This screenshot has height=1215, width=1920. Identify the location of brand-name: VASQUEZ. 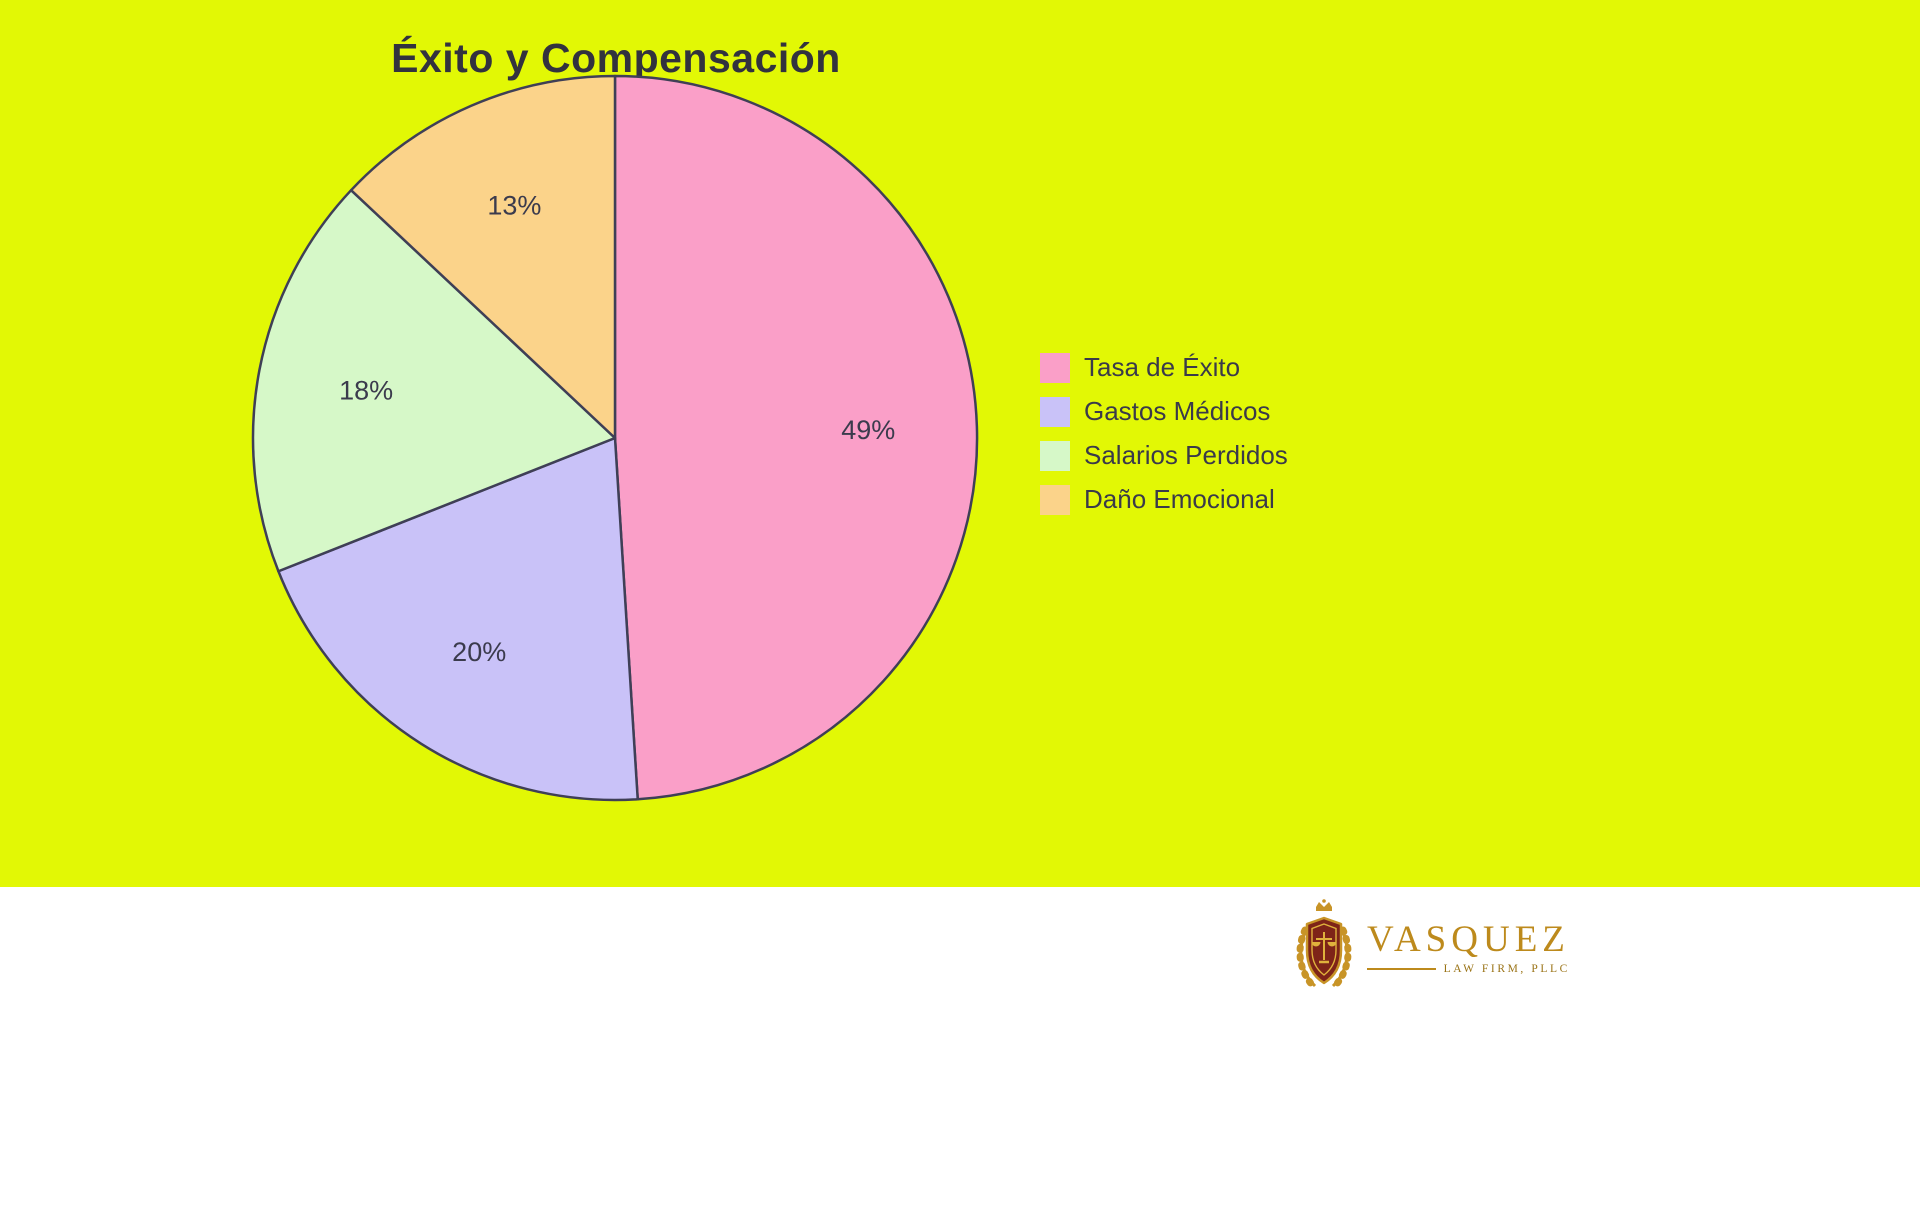
(1468, 940).